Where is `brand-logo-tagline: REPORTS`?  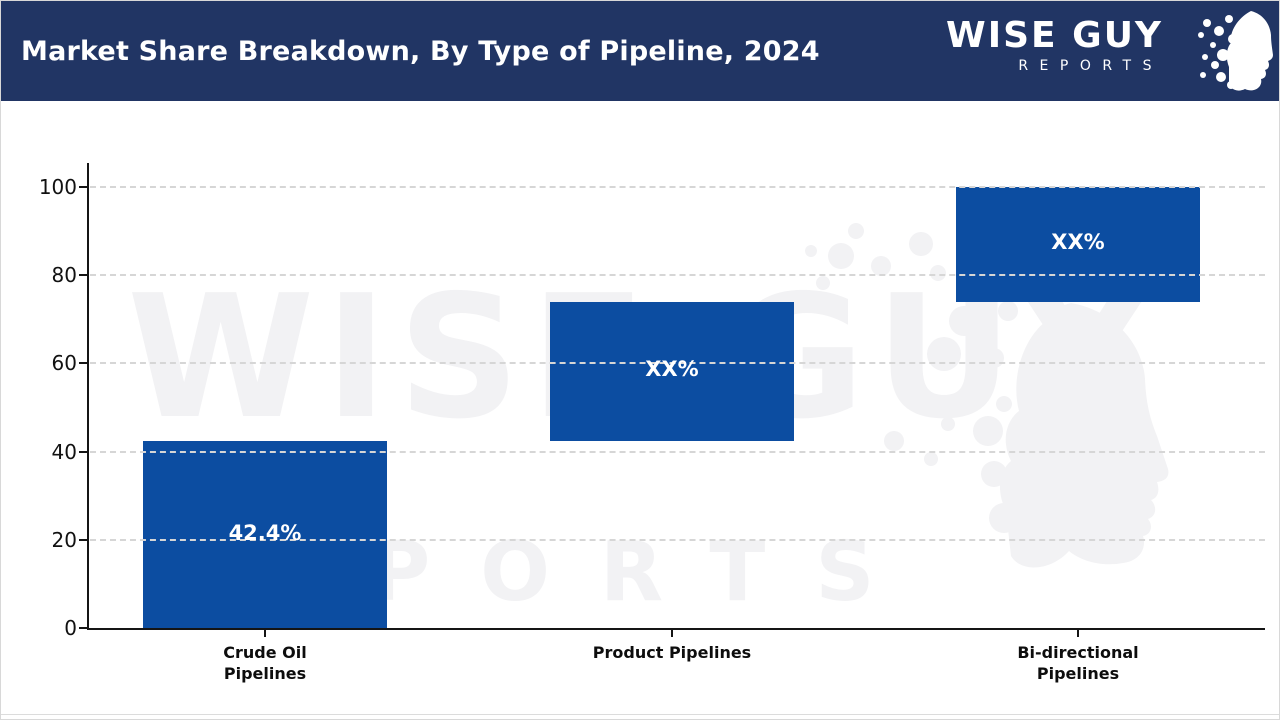 brand-logo-tagline: REPORTS is located at coordinates (1090, 66).